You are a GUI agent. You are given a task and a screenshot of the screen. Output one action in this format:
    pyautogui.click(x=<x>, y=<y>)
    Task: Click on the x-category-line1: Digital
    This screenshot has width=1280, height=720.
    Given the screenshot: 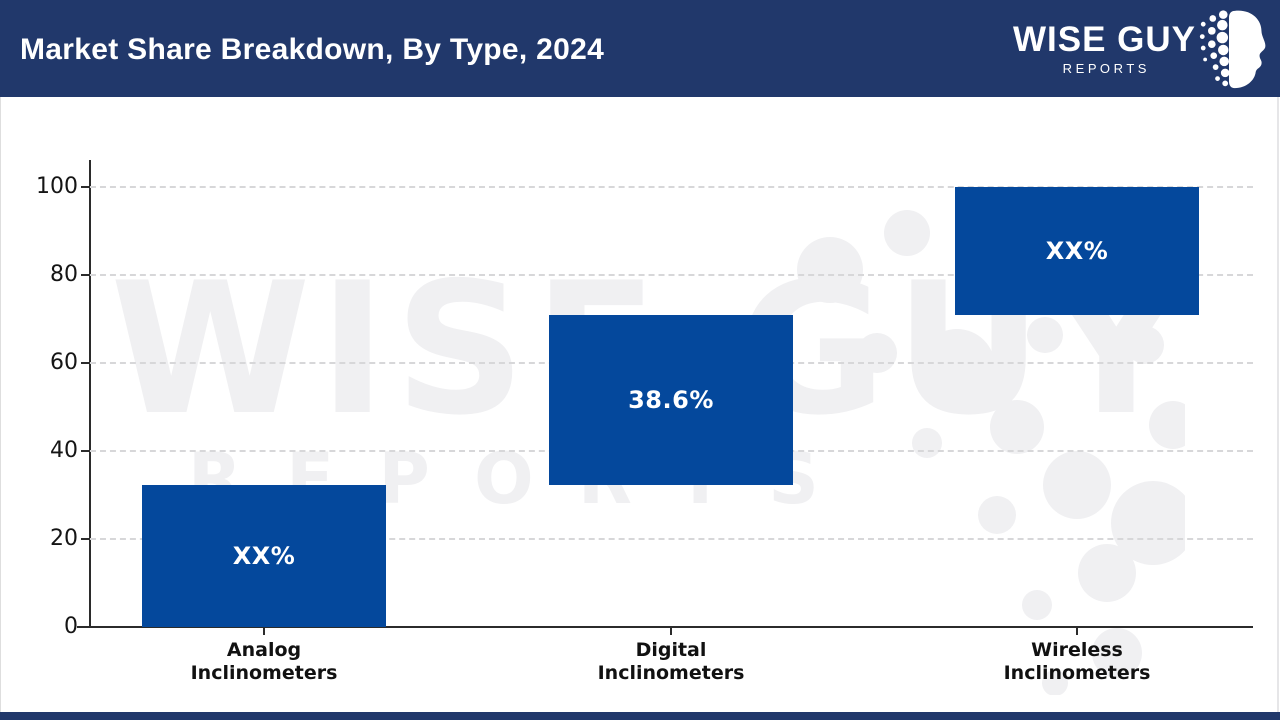 What is the action you would take?
    pyautogui.click(x=671, y=650)
    